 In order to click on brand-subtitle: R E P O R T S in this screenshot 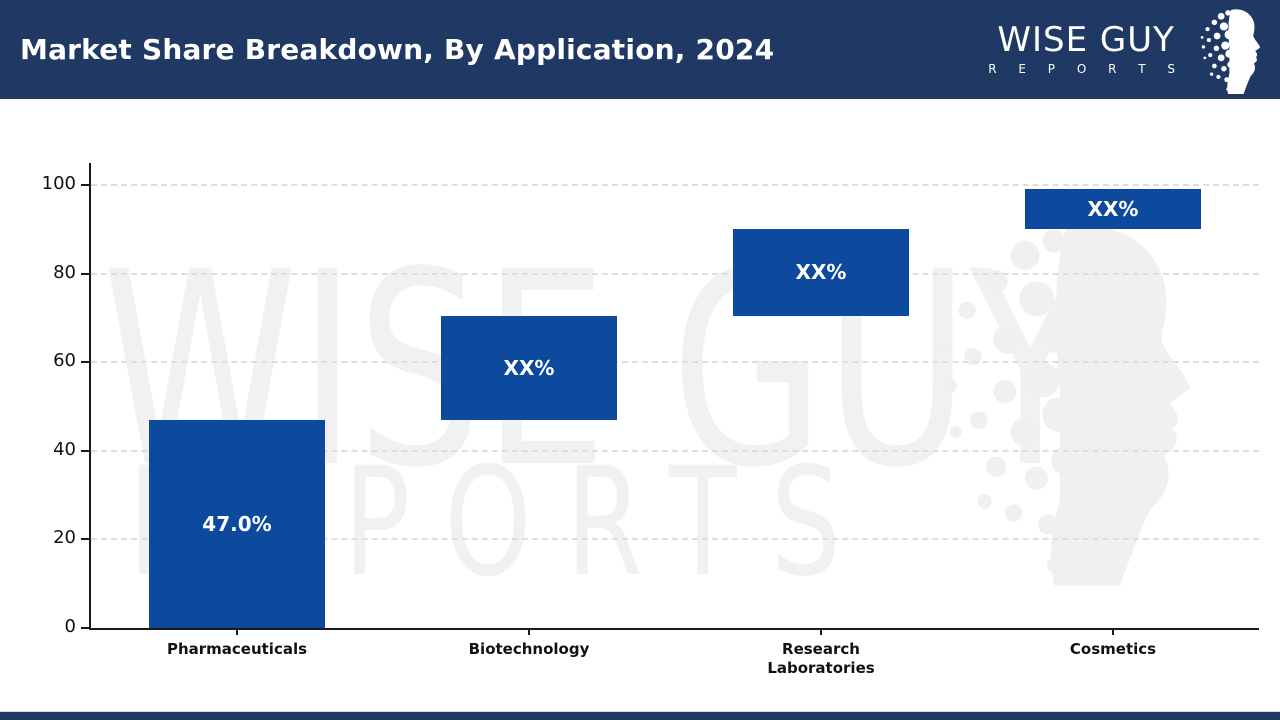, I will do `click(1086, 69)`.